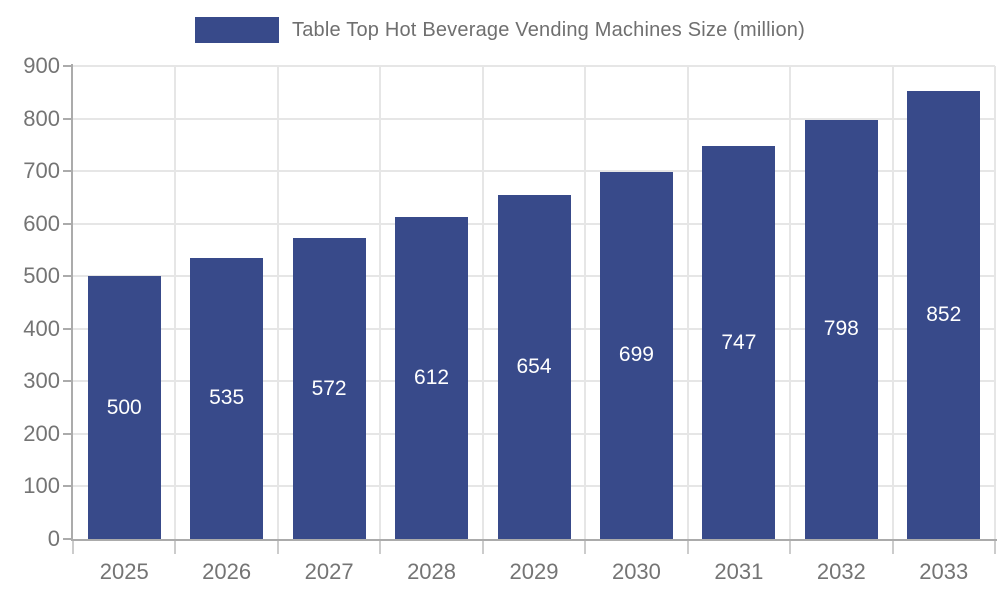 The height and width of the screenshot is (600, 1000). I want to click on y-axis-label-700: 700, so click(41, 171).